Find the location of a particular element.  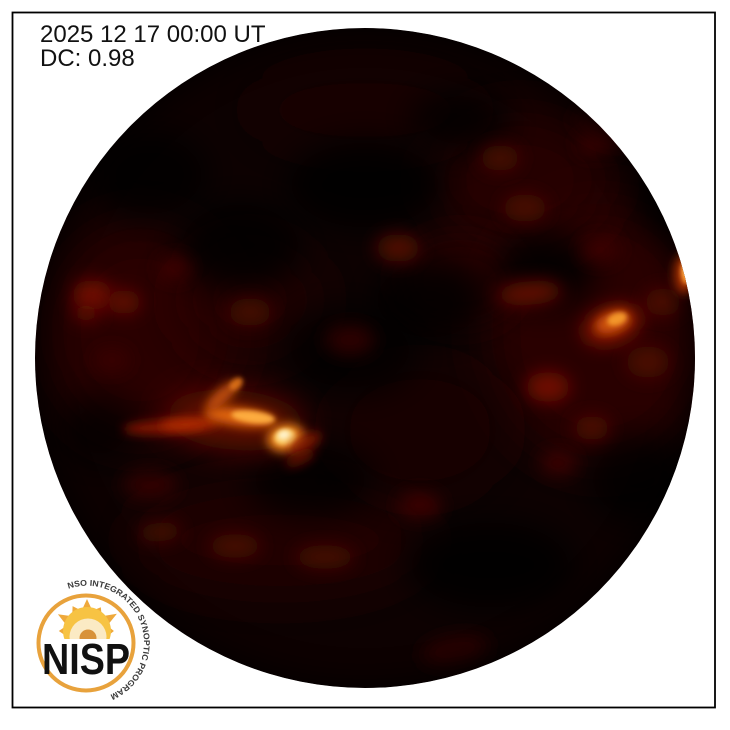

logo-acronym: NISP is located at coordinates (86, 659).